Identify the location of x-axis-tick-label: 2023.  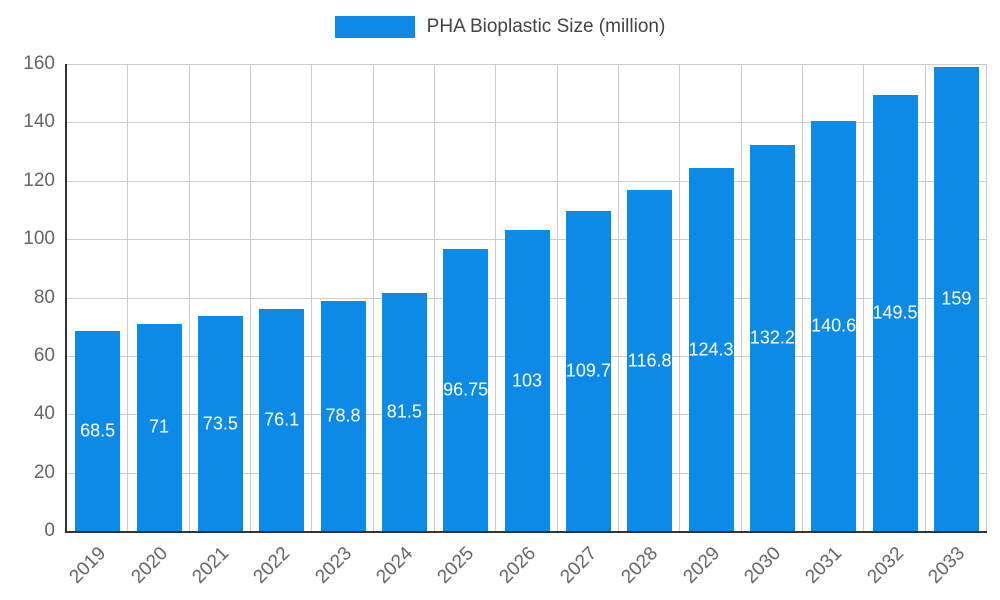
(333, 565).